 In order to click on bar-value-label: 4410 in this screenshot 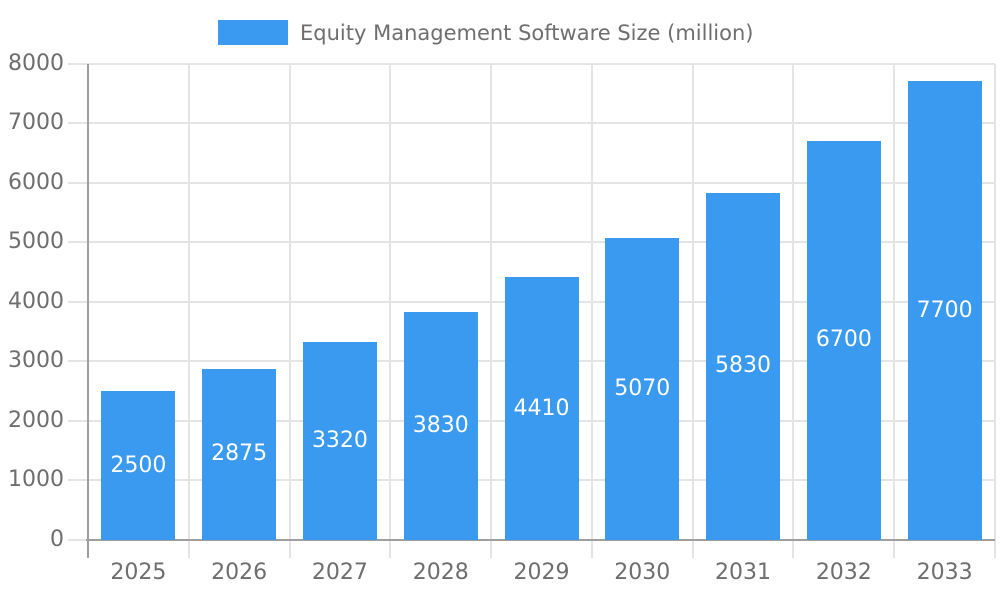, I will do `click(541, 408)`.